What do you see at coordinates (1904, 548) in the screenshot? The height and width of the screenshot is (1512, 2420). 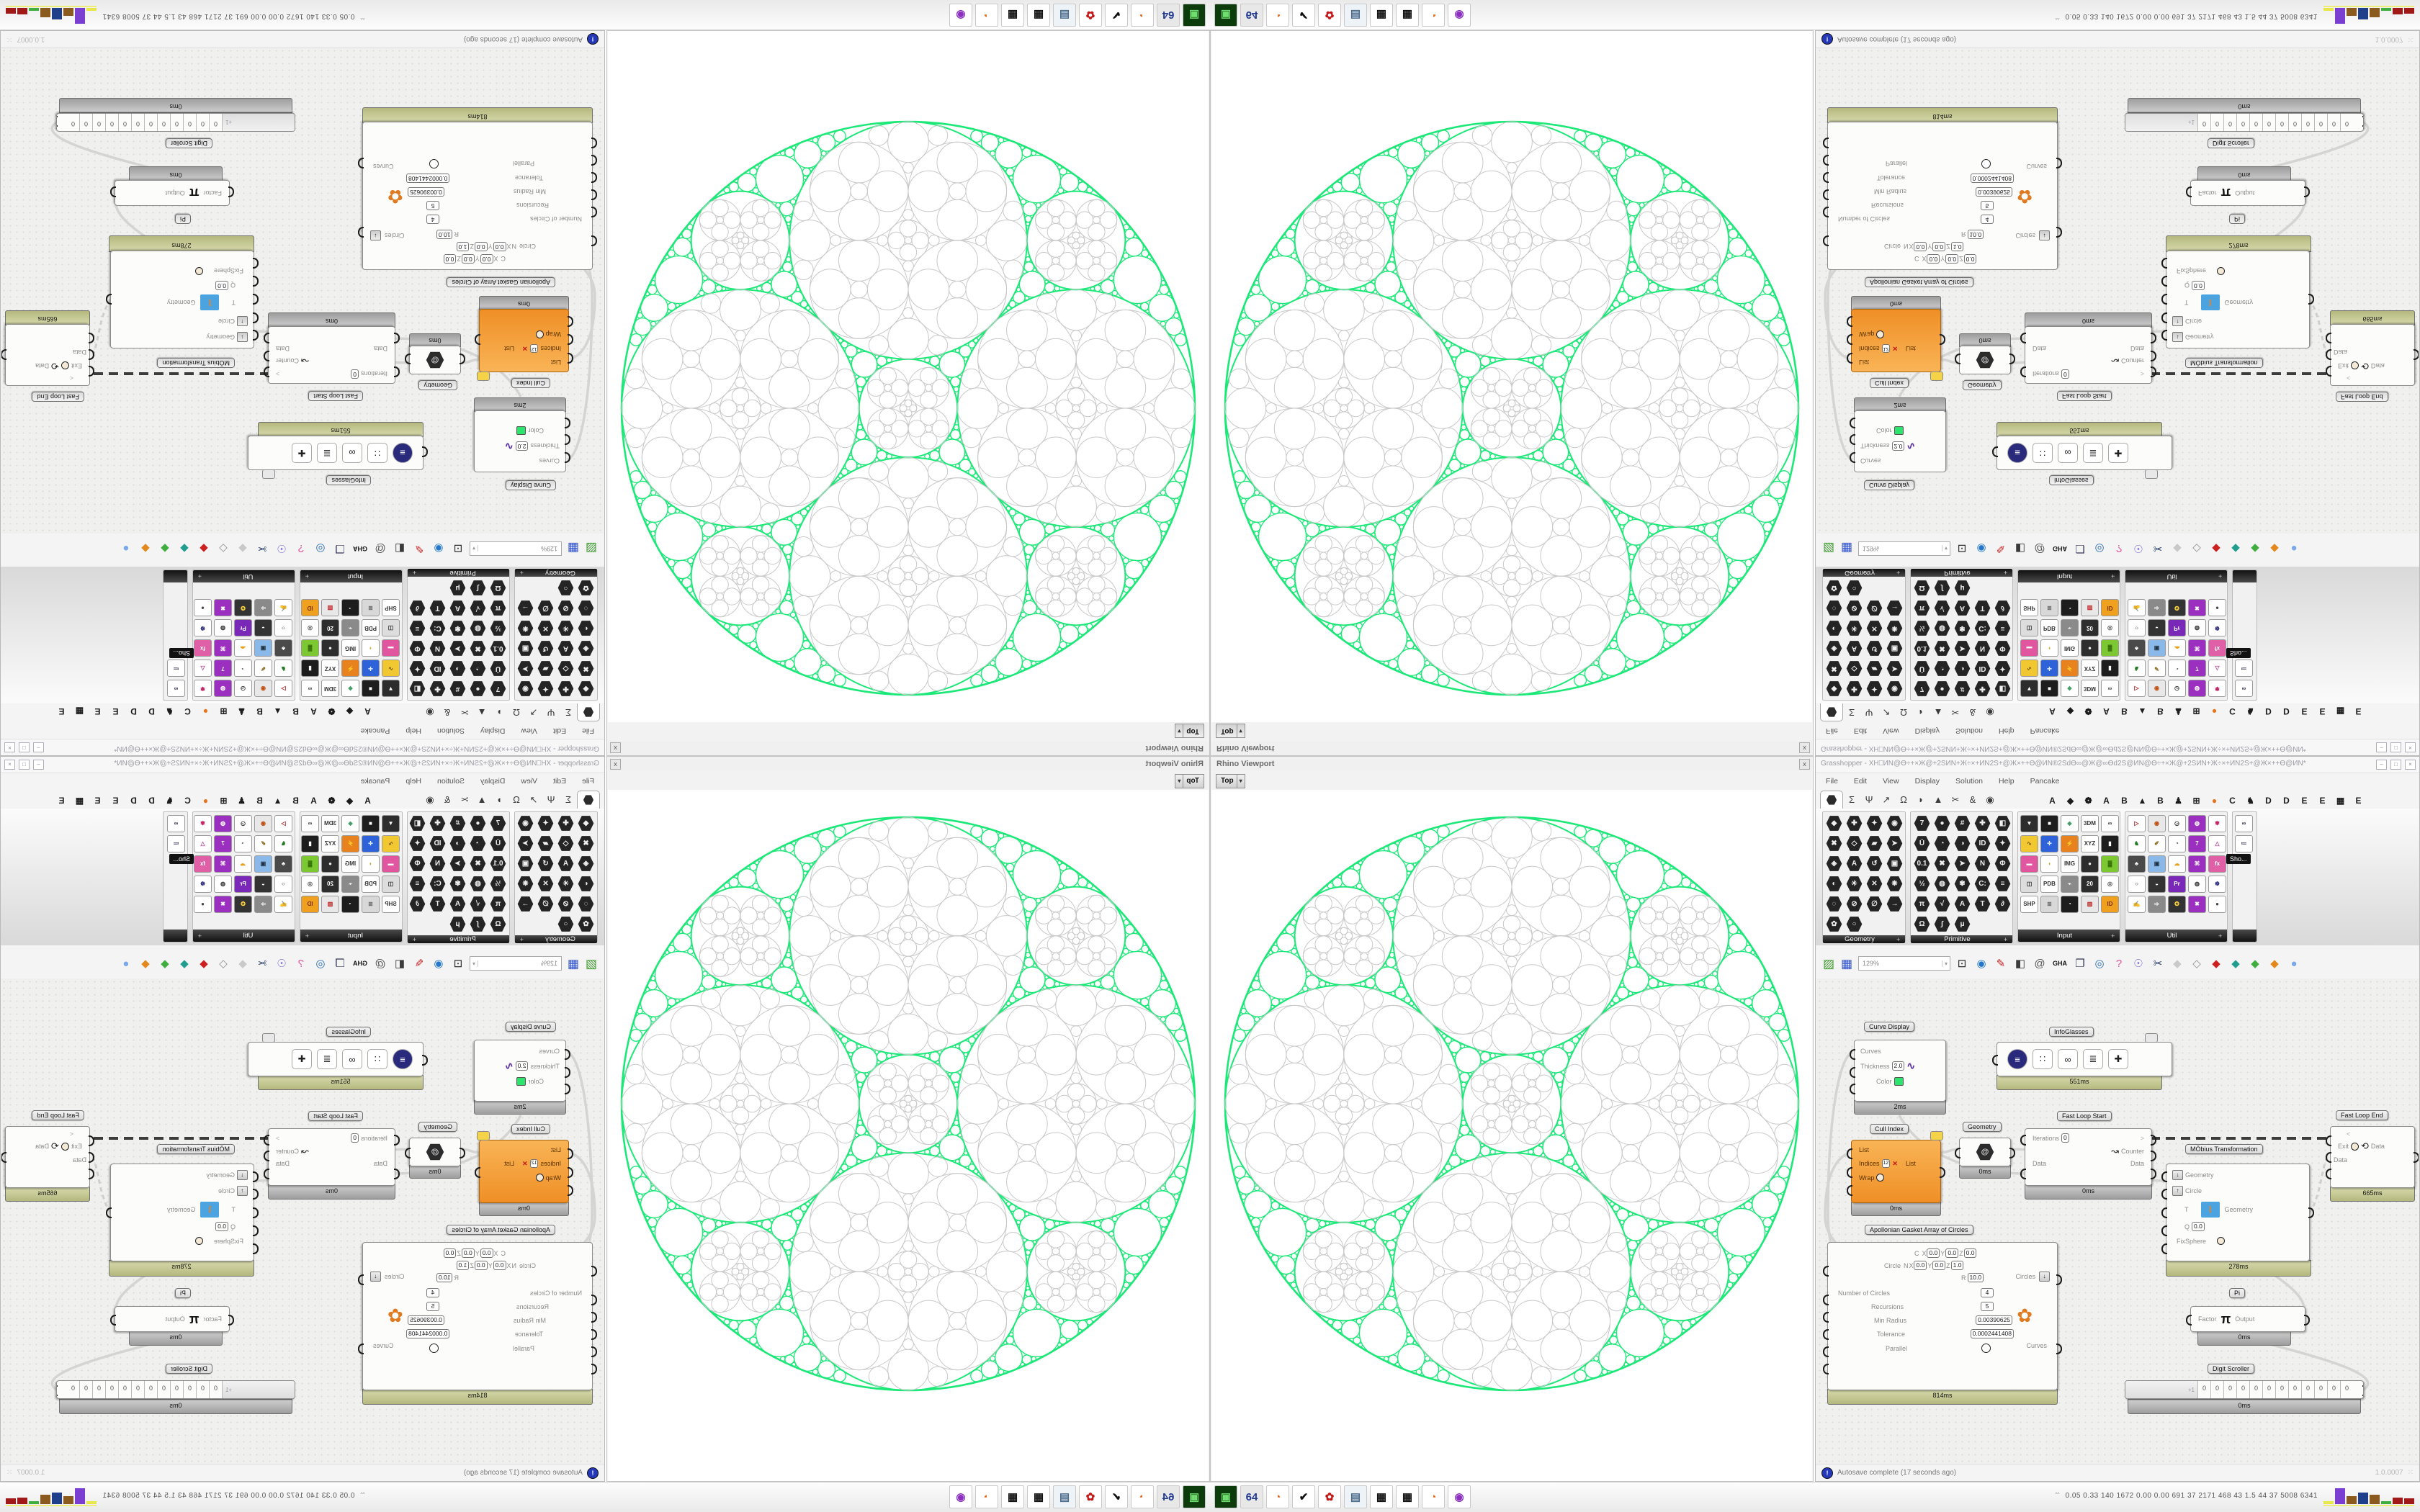 I see `zoom-level-box: 129% ▾` at bounding box center [1904, 548].